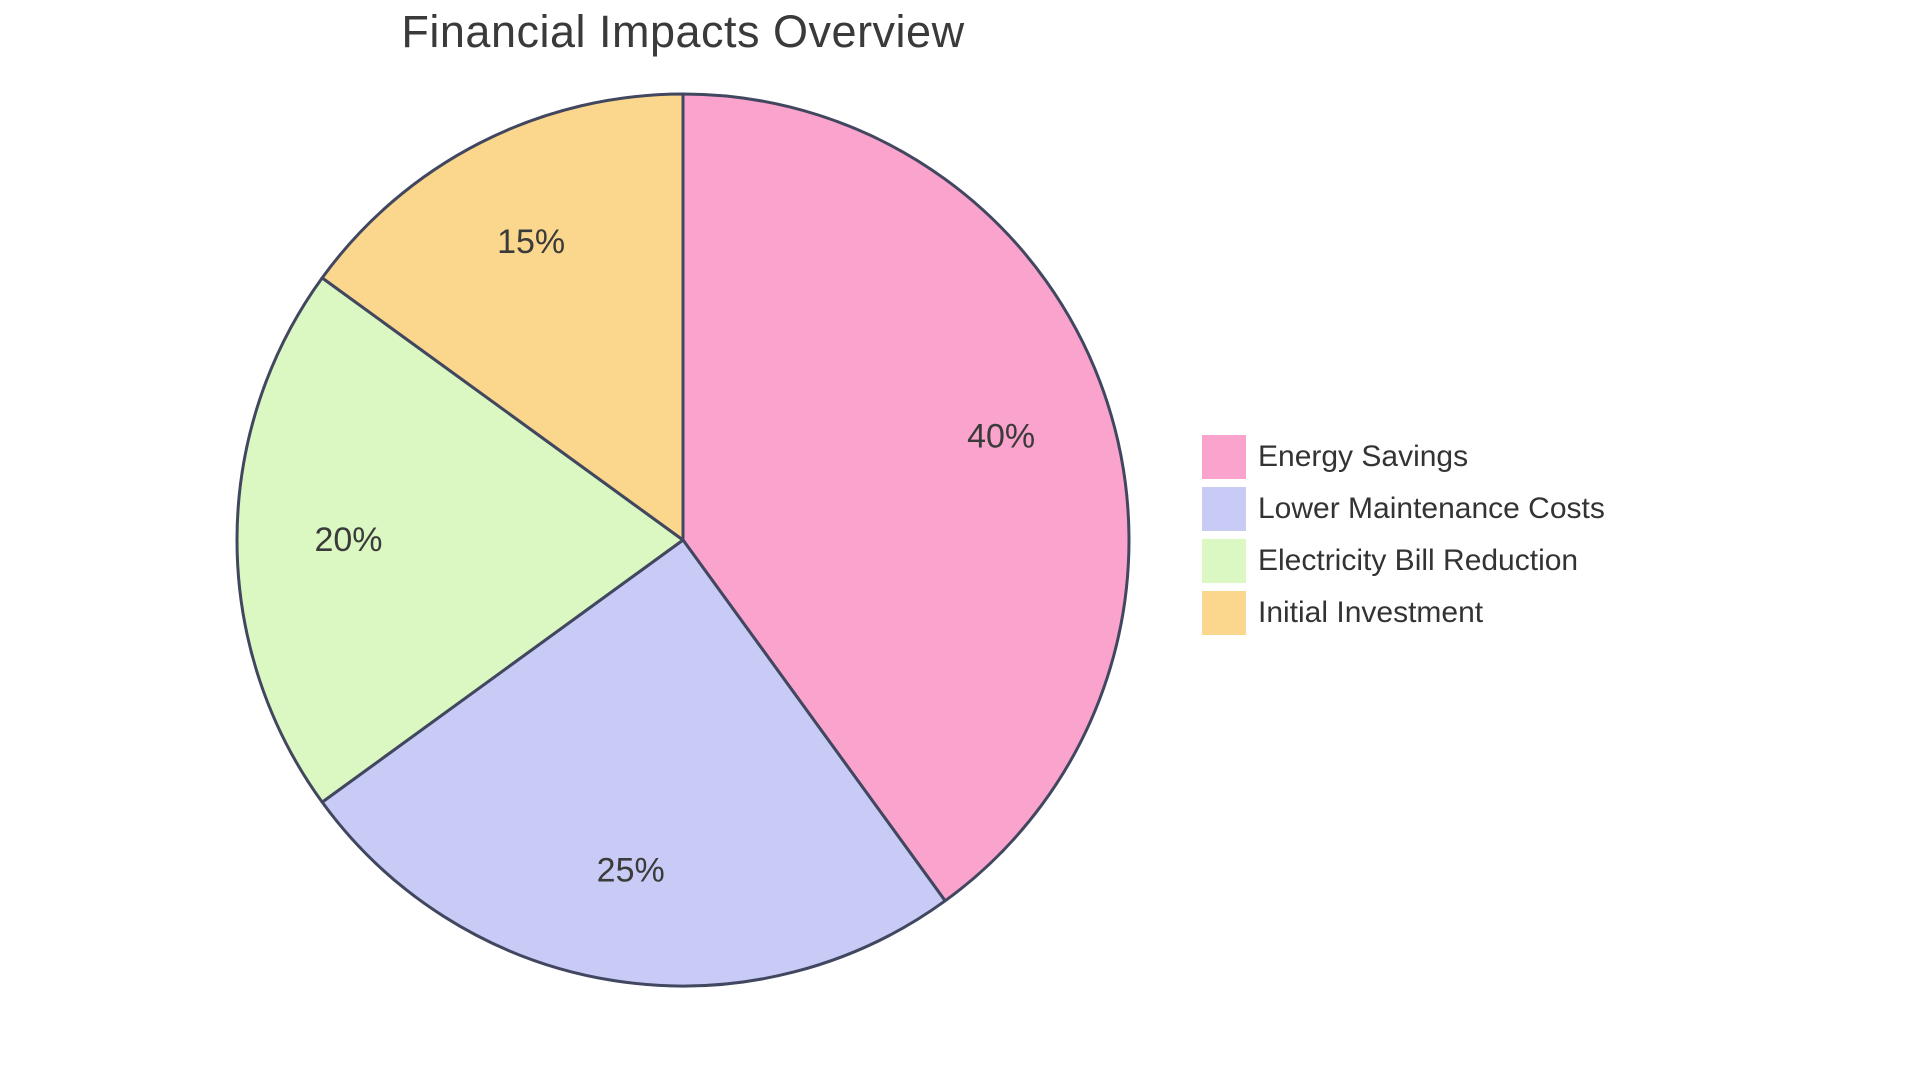  What do you see at coordinates (1418, 560) in the screenshot?
I see `legend-label: Electricity Bill Reduction` at bounding box center [1418, 560].